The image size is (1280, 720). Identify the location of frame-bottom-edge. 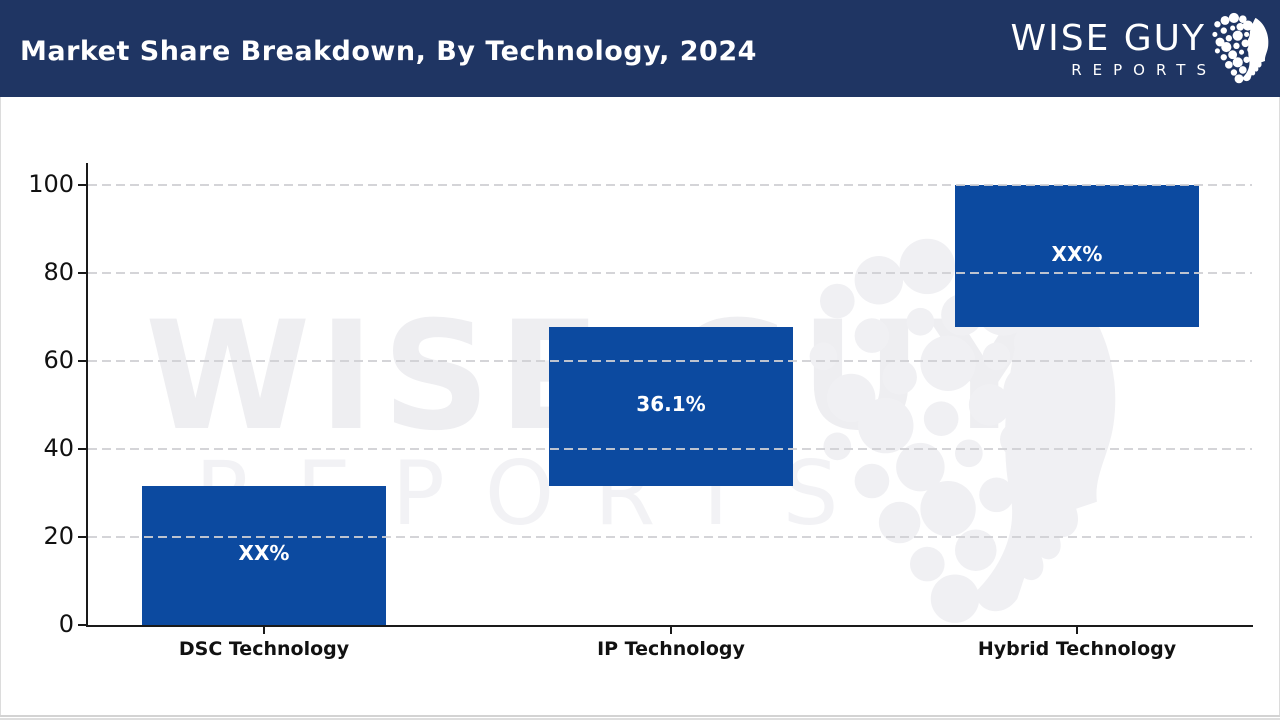
(640, 719).